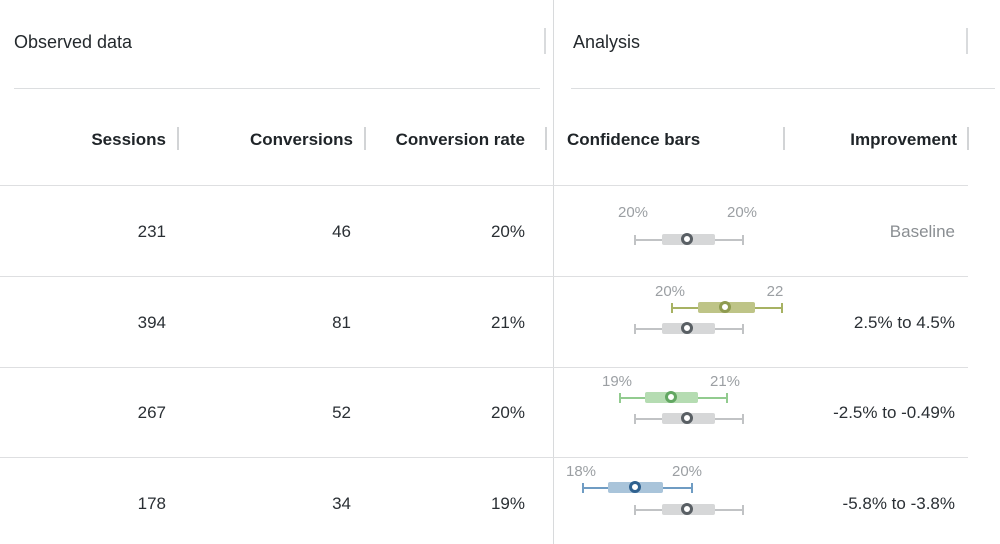  Describe the element at coordinates (760, 413) in the screenshot. I see `confidence-bars-cell: 19% 21%` at that location.